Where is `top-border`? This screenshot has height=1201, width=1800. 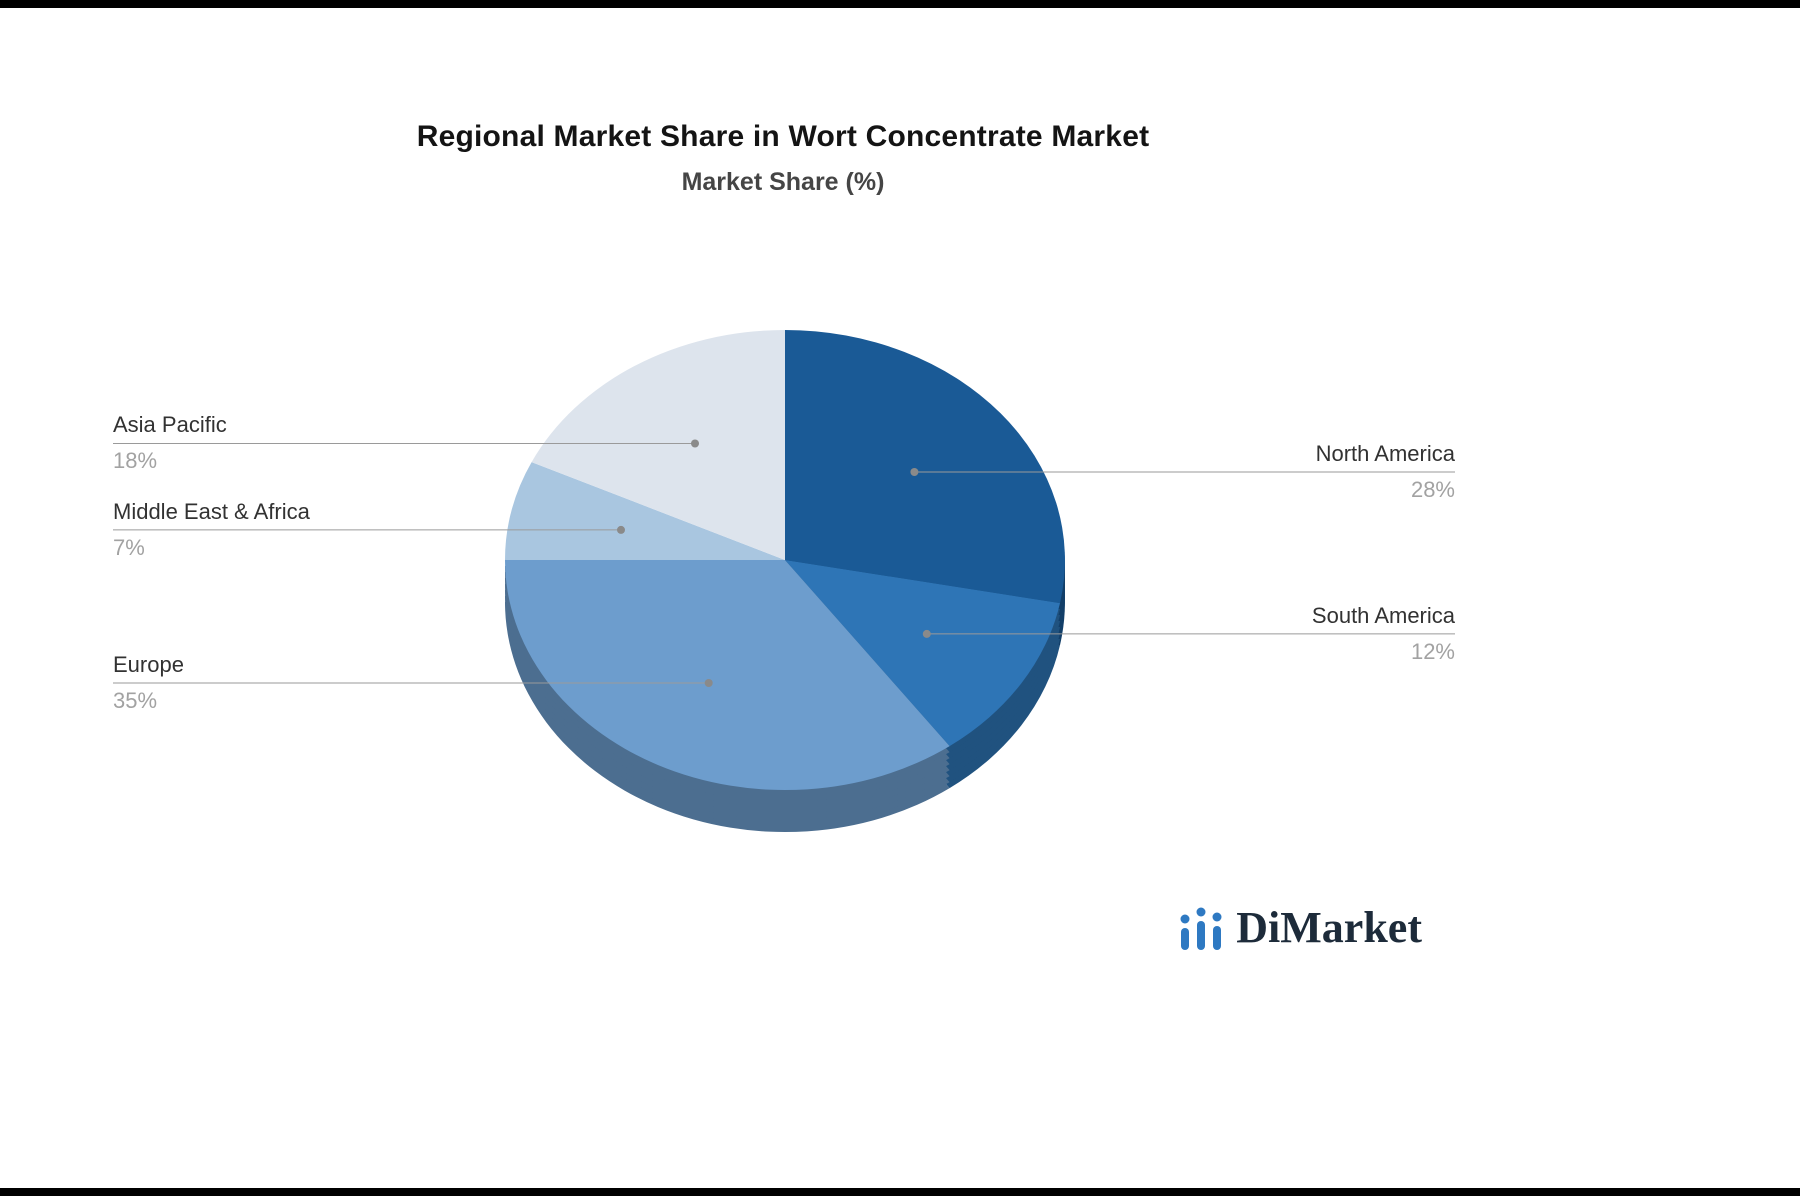 top-border is located at coordinates (900, 4).